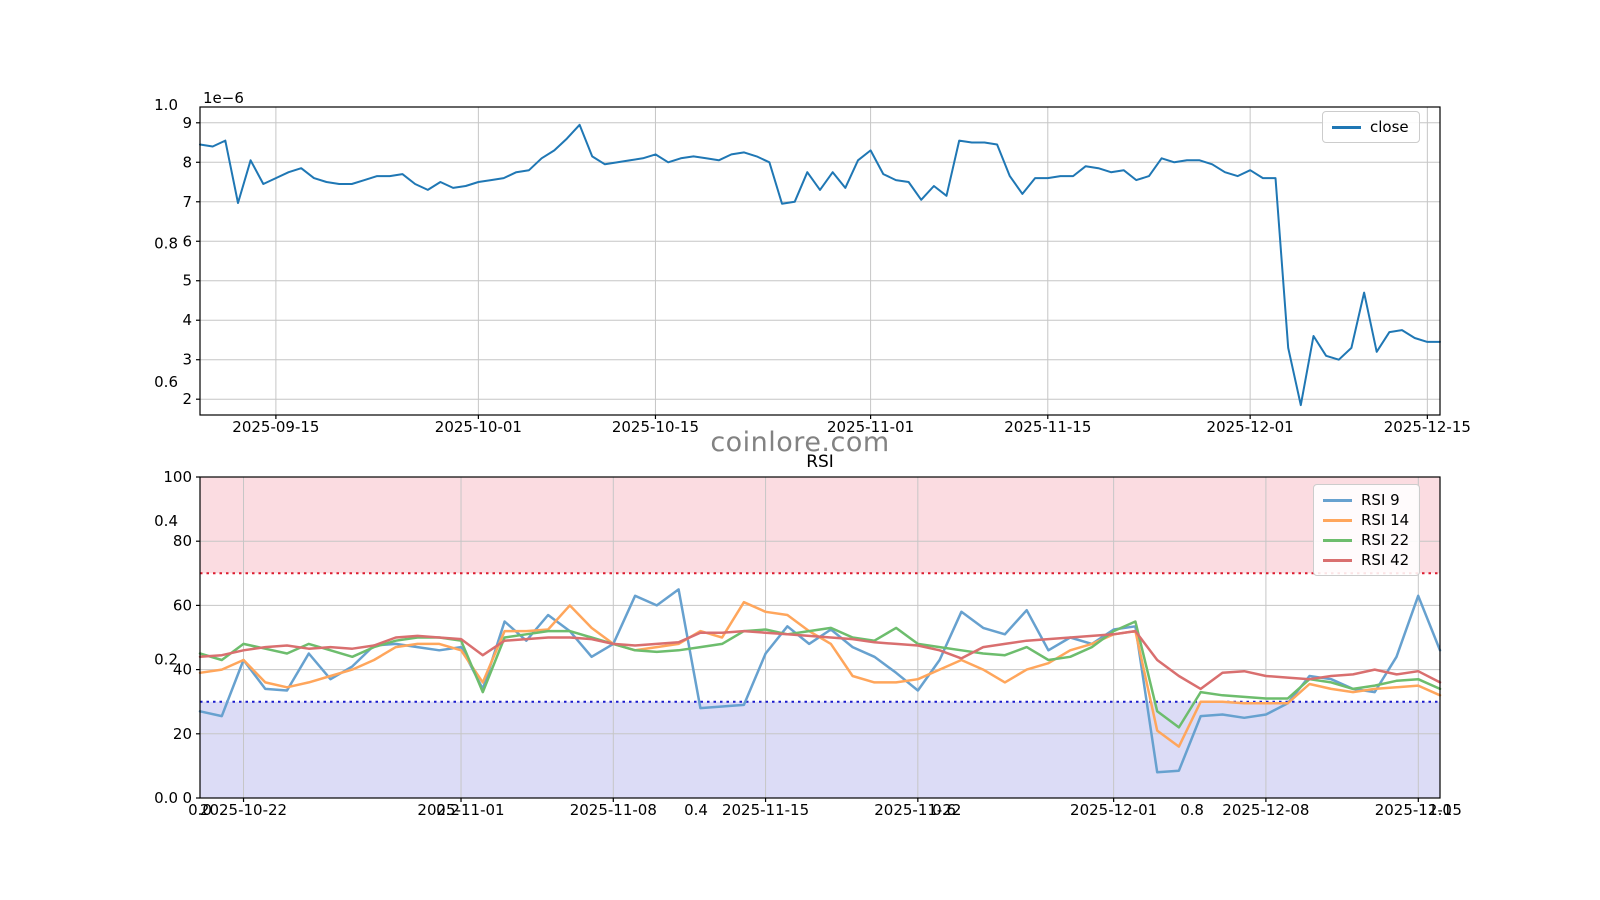 This screenshot has height=900, width=1600. What do you see at coordinates (187, 399) in the screenshot?
I see `y-tick-label: 2` at bounding box center [187, 399].